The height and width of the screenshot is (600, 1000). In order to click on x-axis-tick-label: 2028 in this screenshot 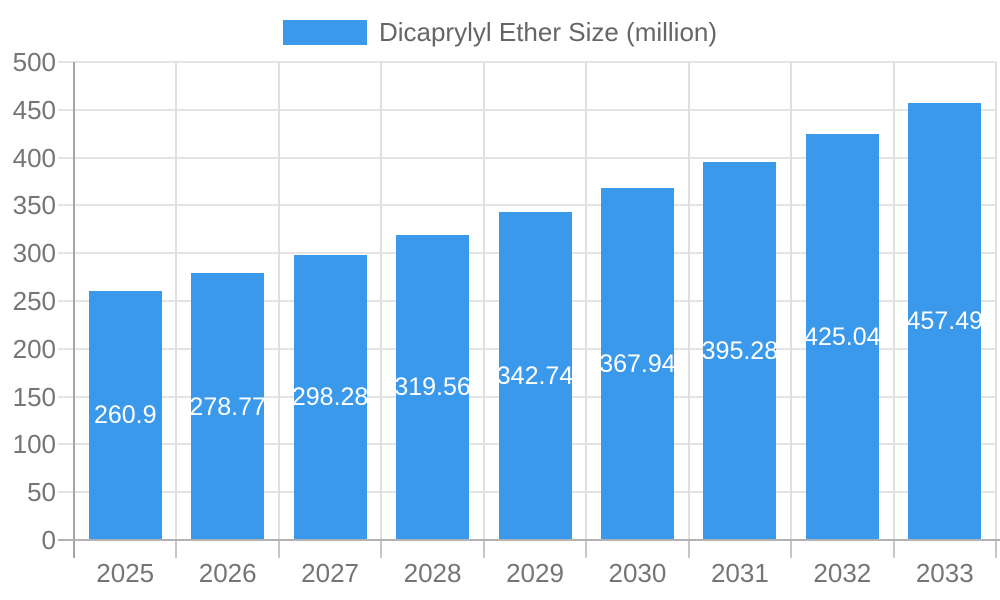, I will do `click(432, 573)`.